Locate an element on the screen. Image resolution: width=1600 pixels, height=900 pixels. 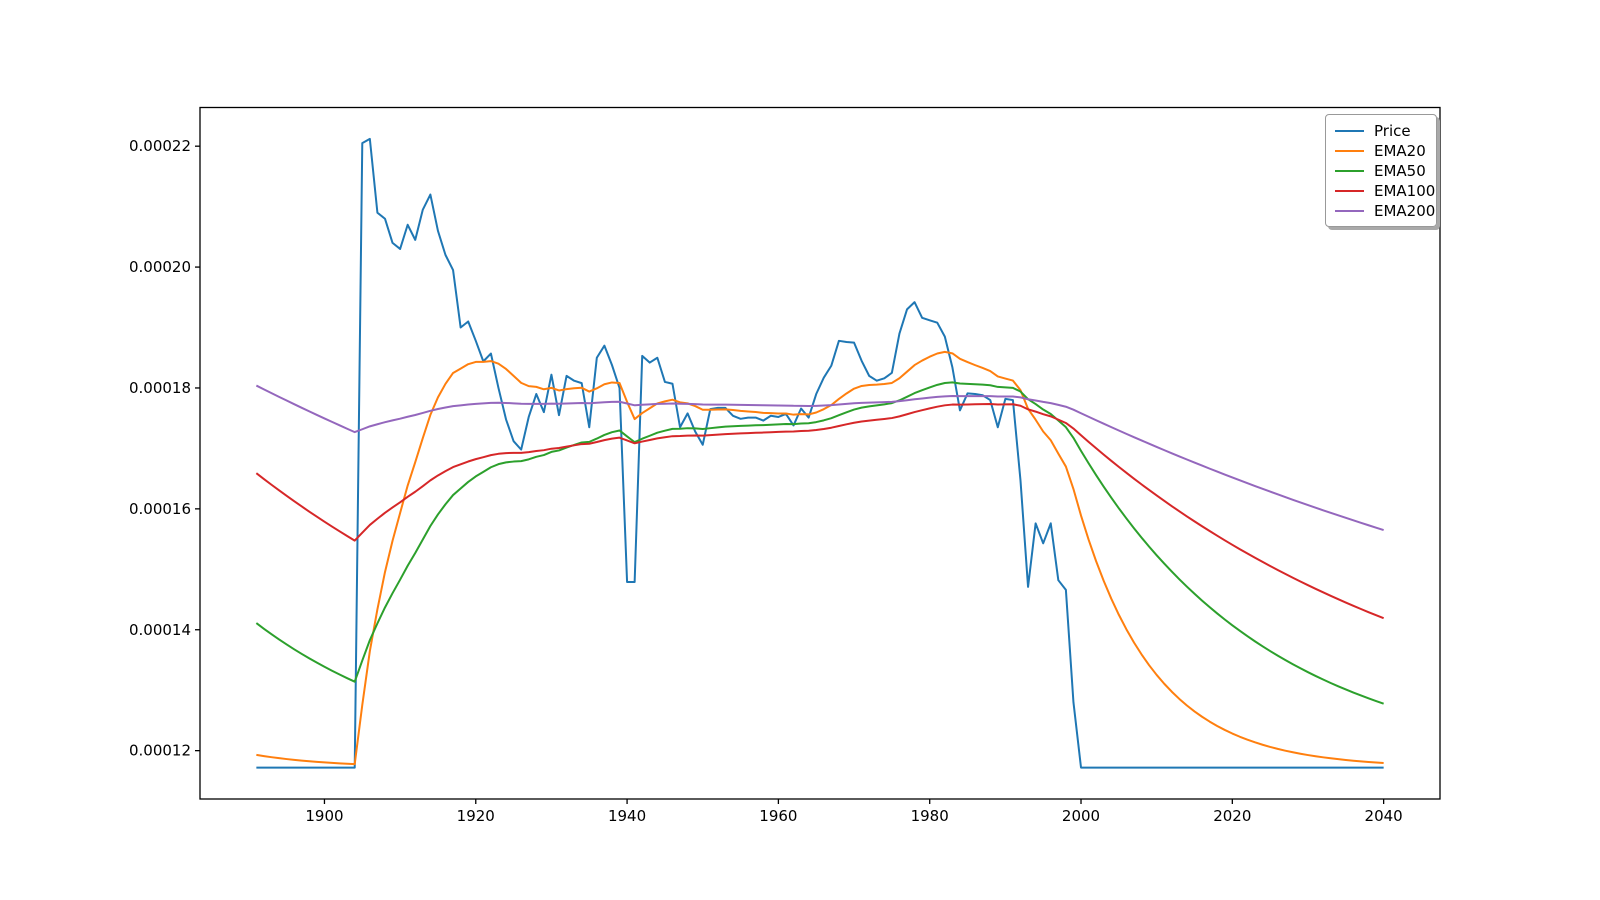
x-tick-label: 1900 is located at coordinates (324, 816).